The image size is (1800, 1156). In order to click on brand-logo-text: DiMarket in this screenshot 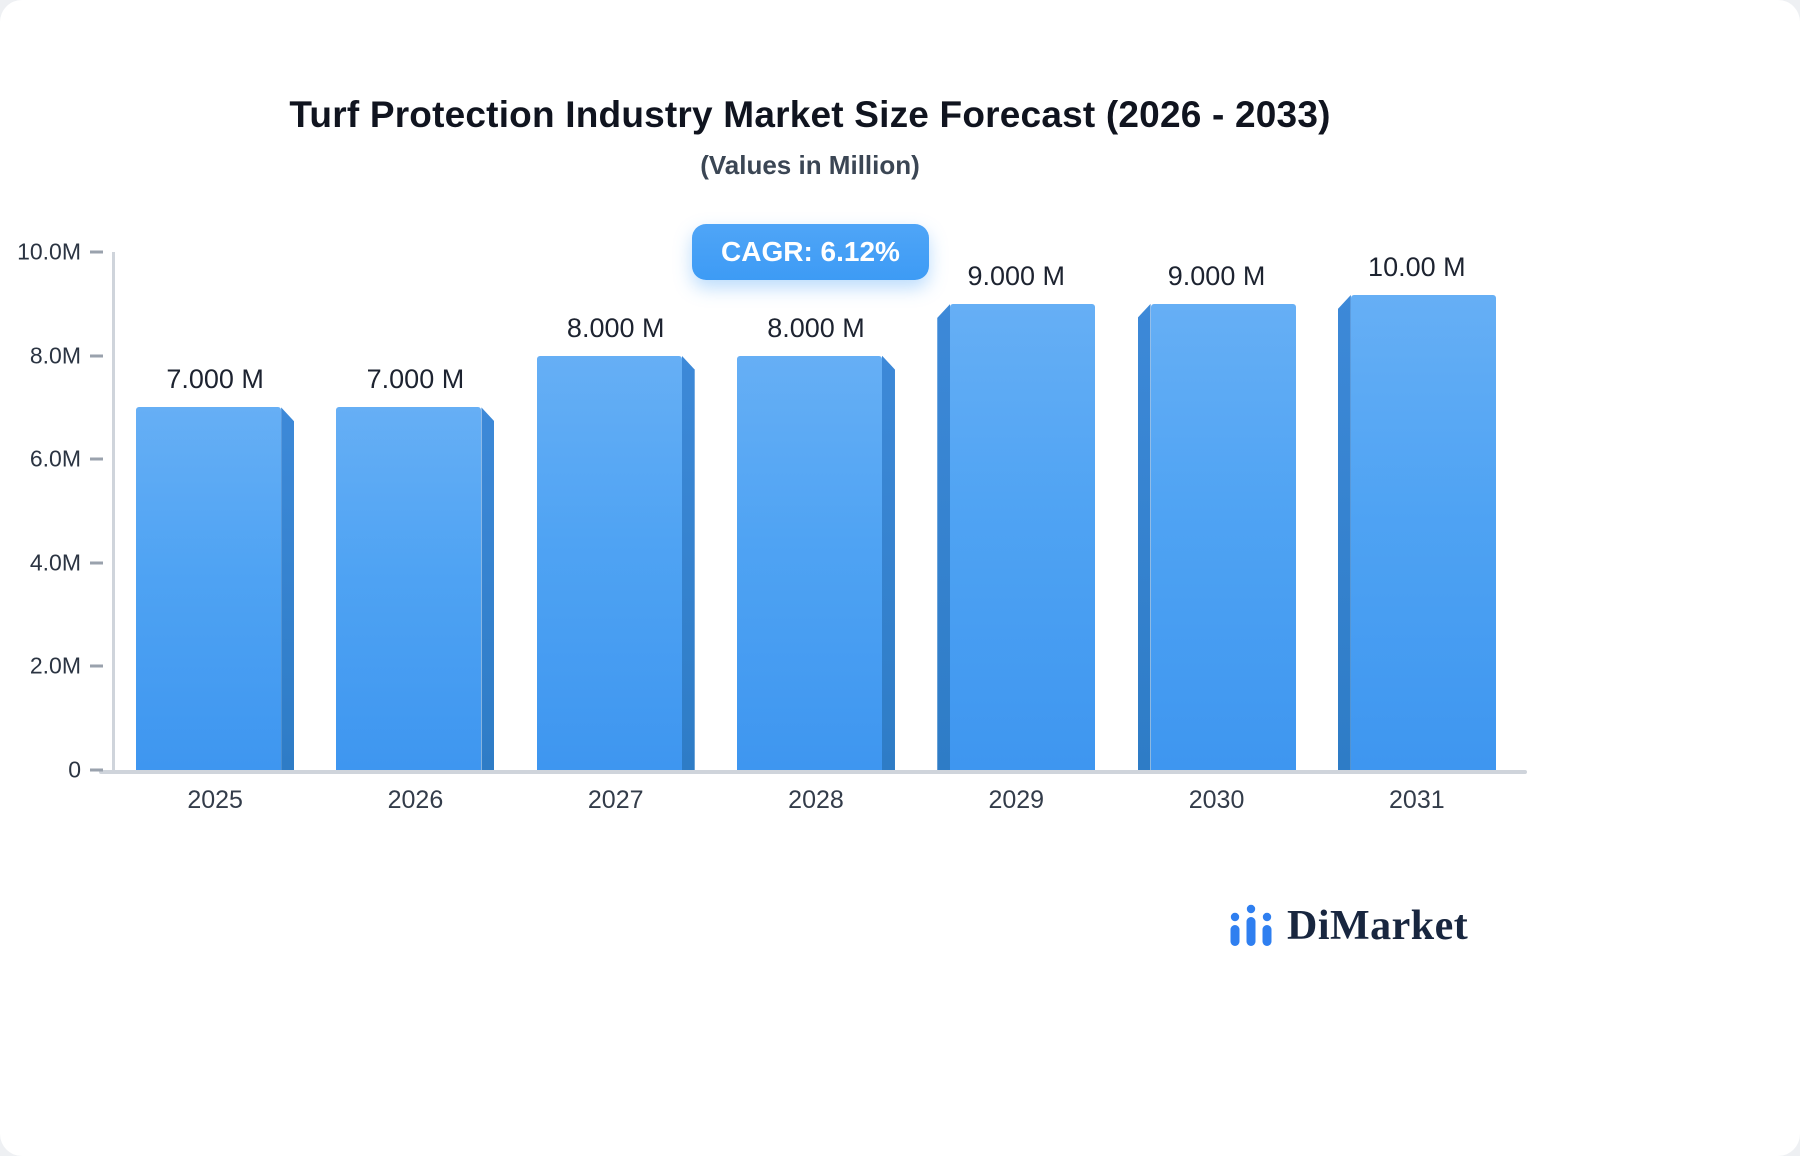, I will do `click(1378, 926)`.